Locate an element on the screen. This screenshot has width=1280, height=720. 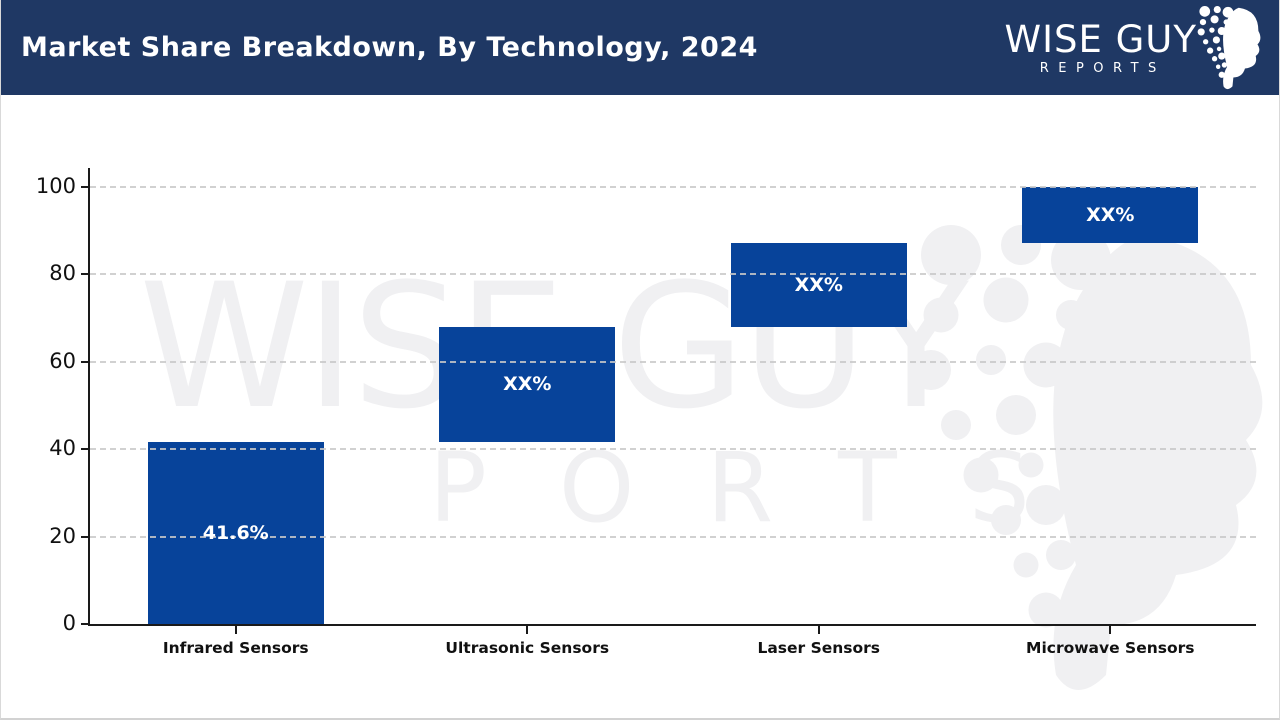
bar-laser-sensors is located at coordinates (818, 285).